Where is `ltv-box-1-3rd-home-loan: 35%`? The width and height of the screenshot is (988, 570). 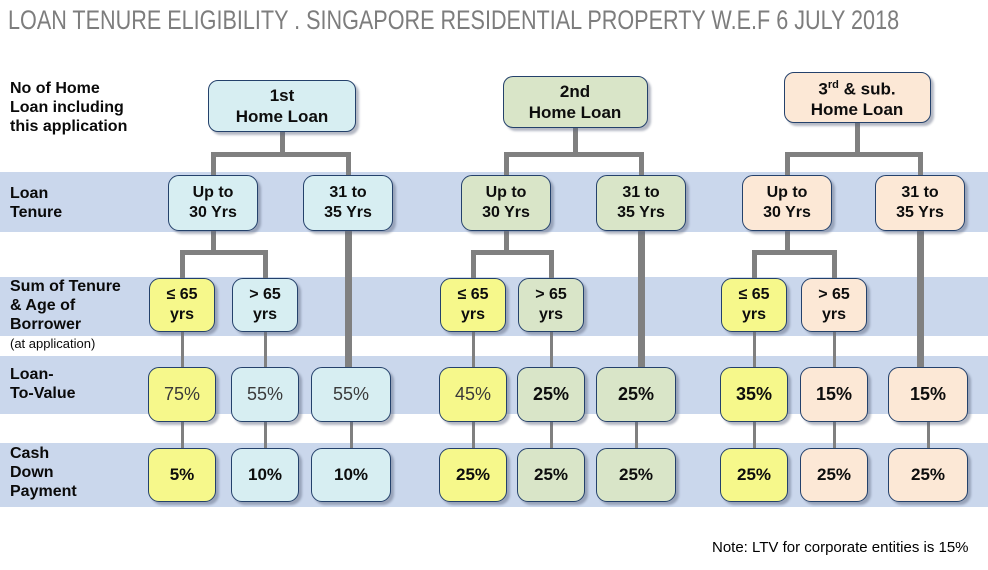 ltv-box-1-3rd-home-loan: 35% is located at coordinates (754, 394).